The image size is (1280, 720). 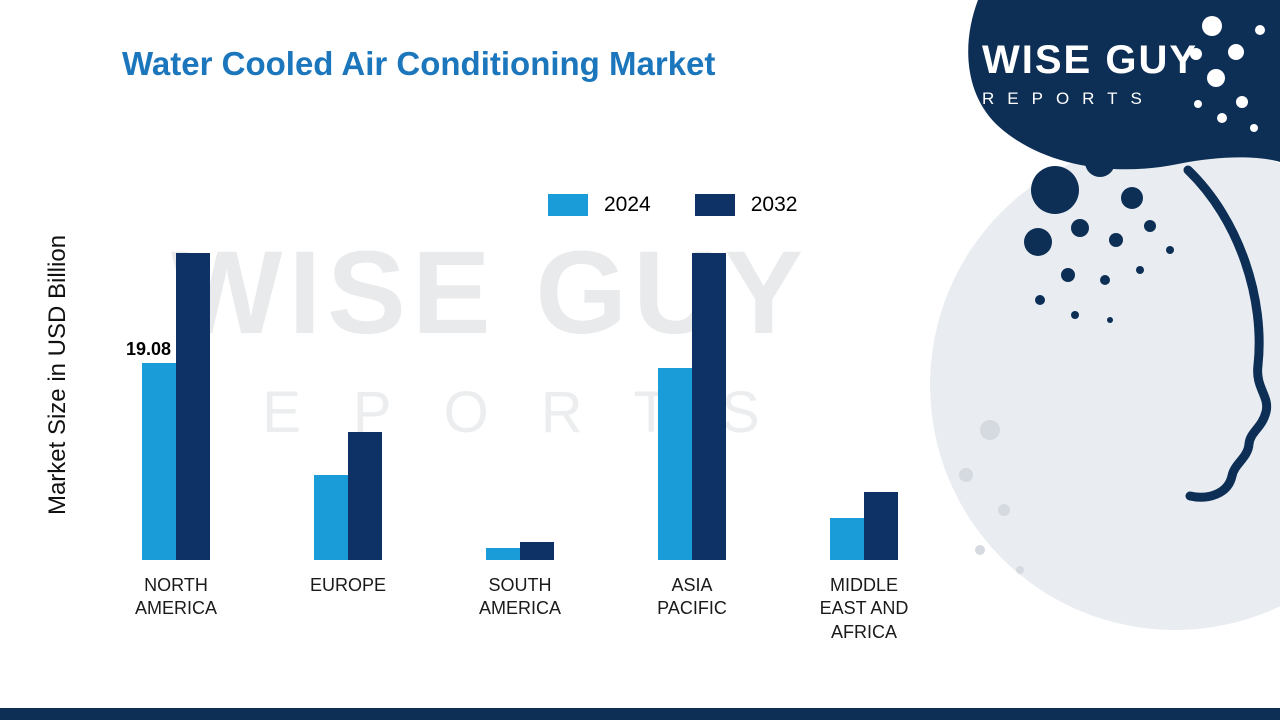 What do you see at coordinates (175, 597) in the screenshot?
I see `category-label: NORTH AMERICA` at bounding box center [175, 597].